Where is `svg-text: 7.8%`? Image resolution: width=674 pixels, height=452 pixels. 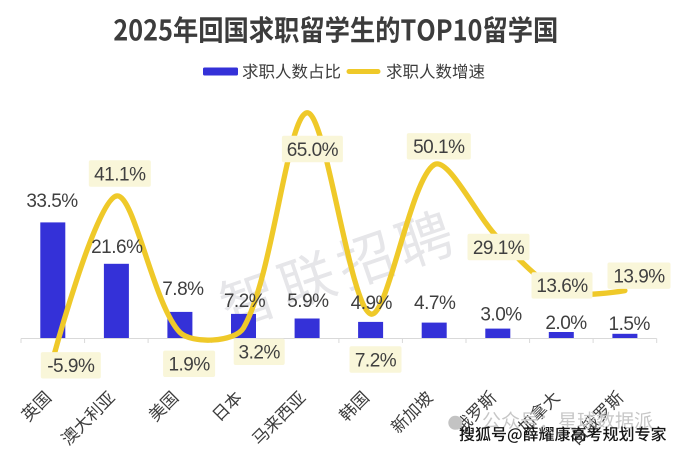 svg-text: 7.8% is located at coordinates (183, 289).